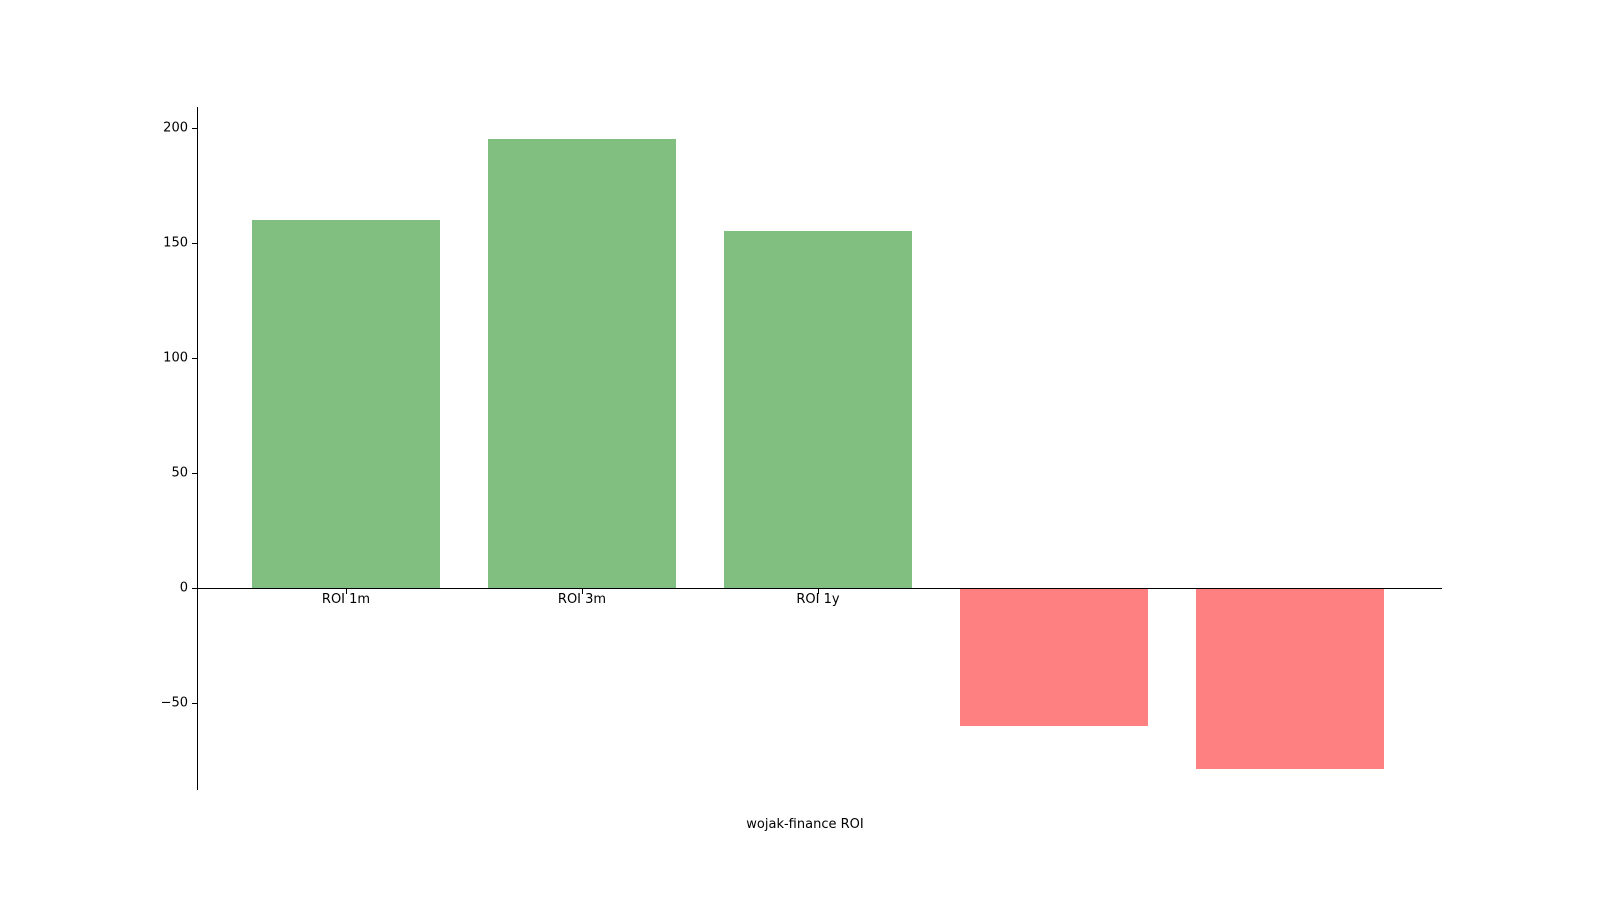 This screenshot has width=1600, height=900. I want to click on y-tick-label: 50, so click(179, 473).